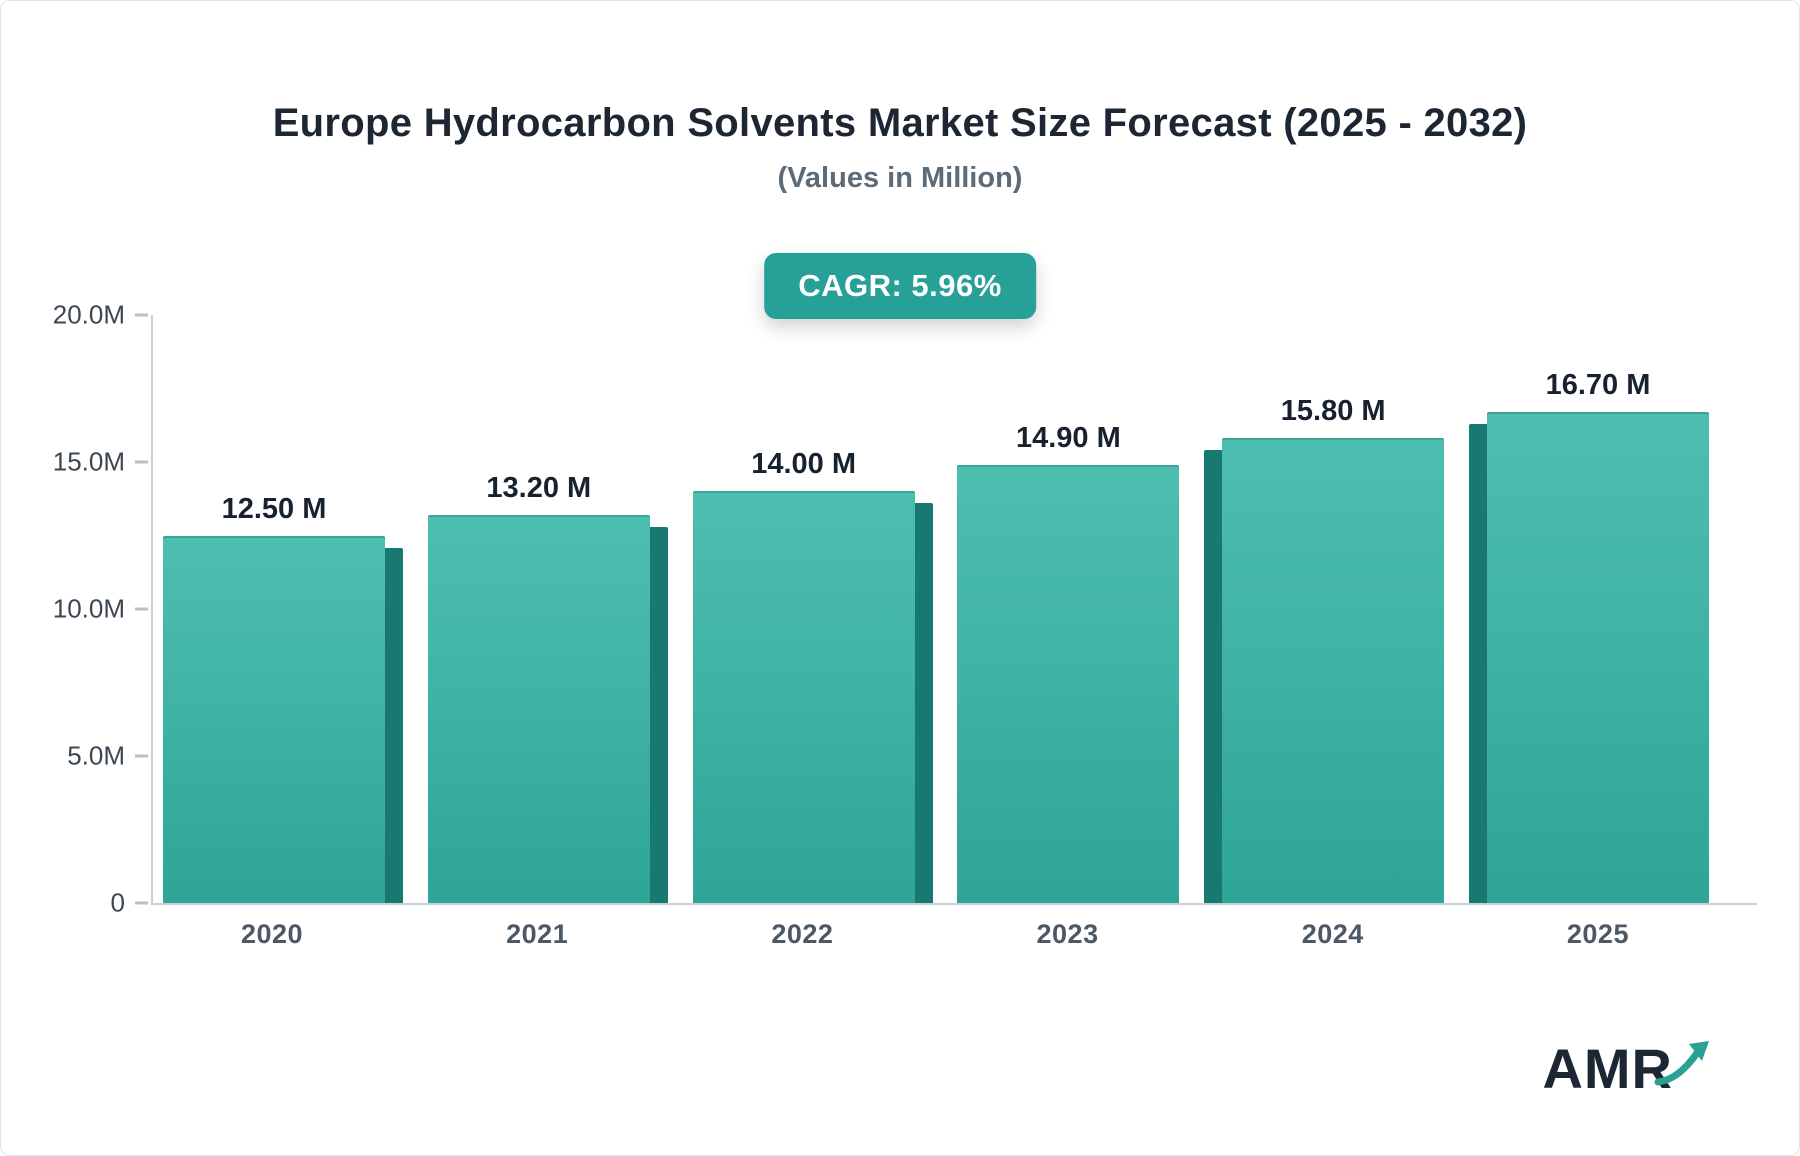 The width and height of the screenshot is (1800, 1156). Describe the element at coordinates (900, 286) in the screenshot. I see `cagr-badge: CAGR: 5.96%` at that location.